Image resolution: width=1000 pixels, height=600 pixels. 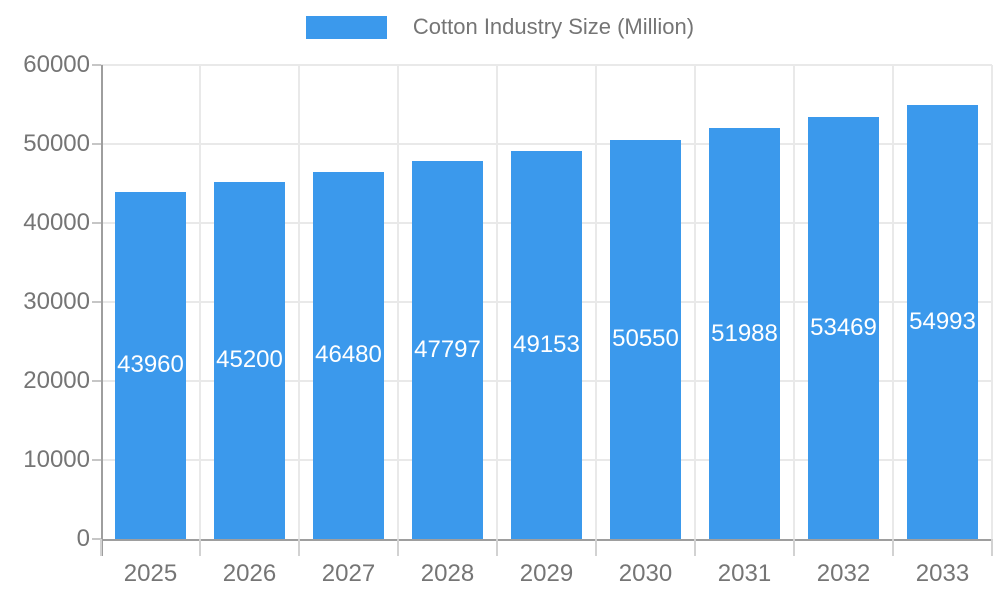 I want to click on x-axis-line, so click(x=546, y=540).